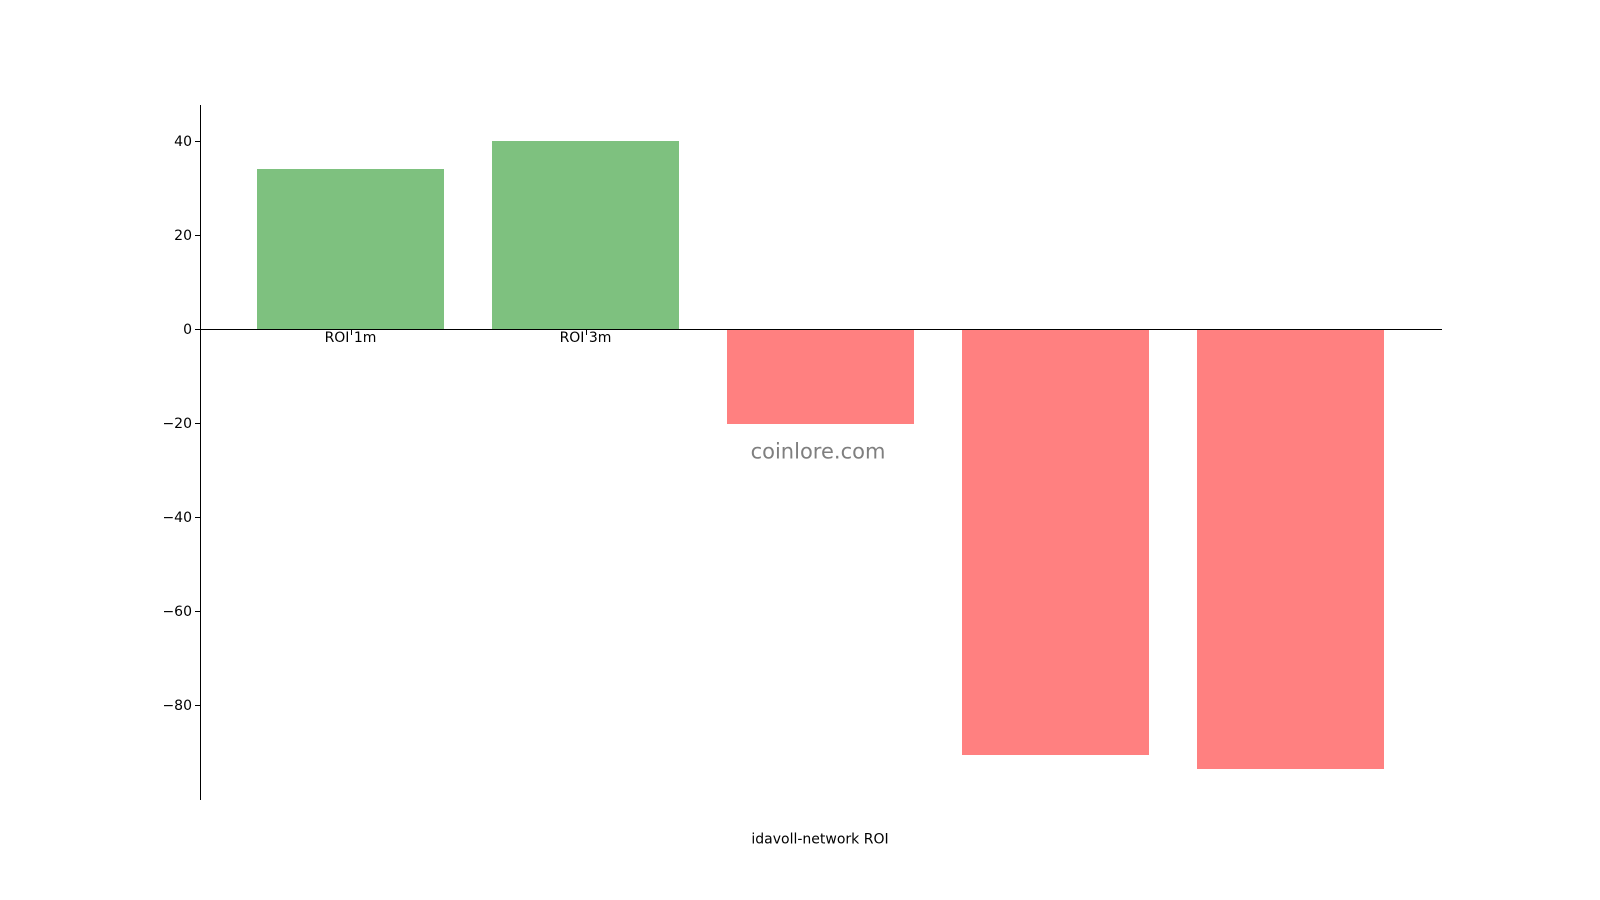 The image size is (1600, 900). Describe the element at coordinates (183, 141) in the screenshot. I see `y-tick-label: 40` at that location.